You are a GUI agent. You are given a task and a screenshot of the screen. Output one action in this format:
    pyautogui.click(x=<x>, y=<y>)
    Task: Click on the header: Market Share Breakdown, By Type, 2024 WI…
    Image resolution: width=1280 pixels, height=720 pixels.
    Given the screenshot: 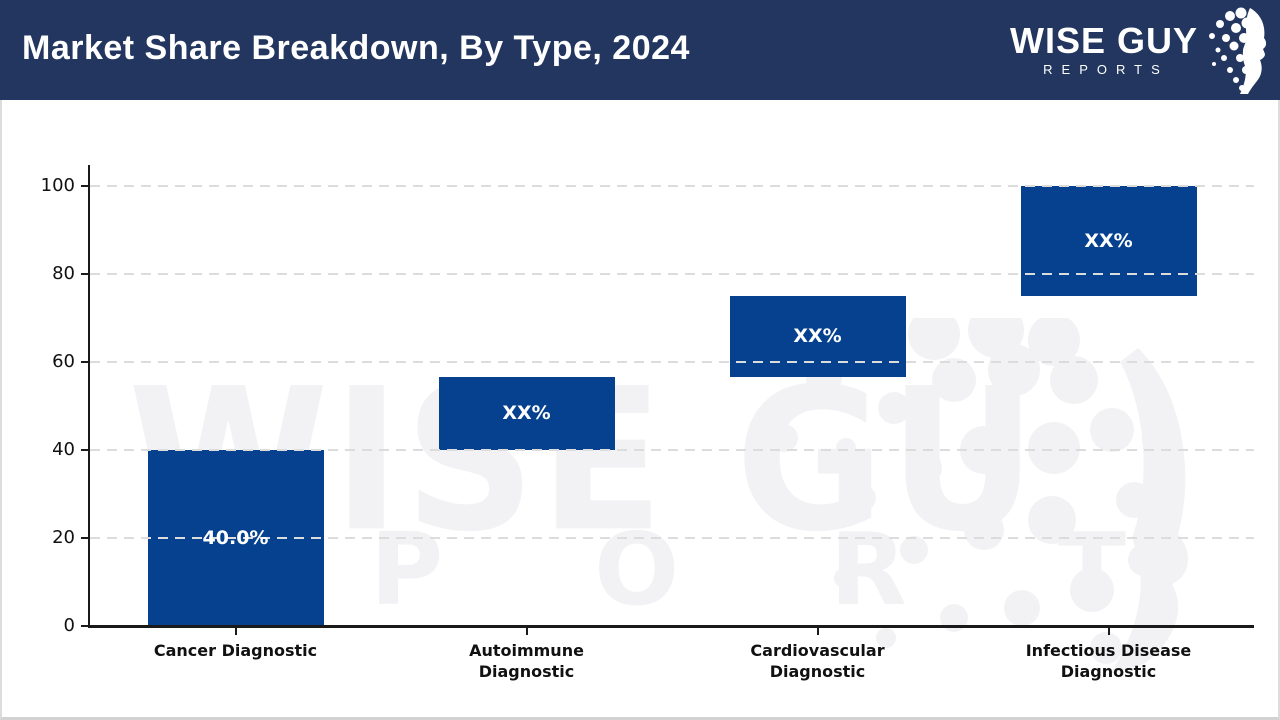 What is the action you would take?
    pyautogui.click(x=640, y=50)
    